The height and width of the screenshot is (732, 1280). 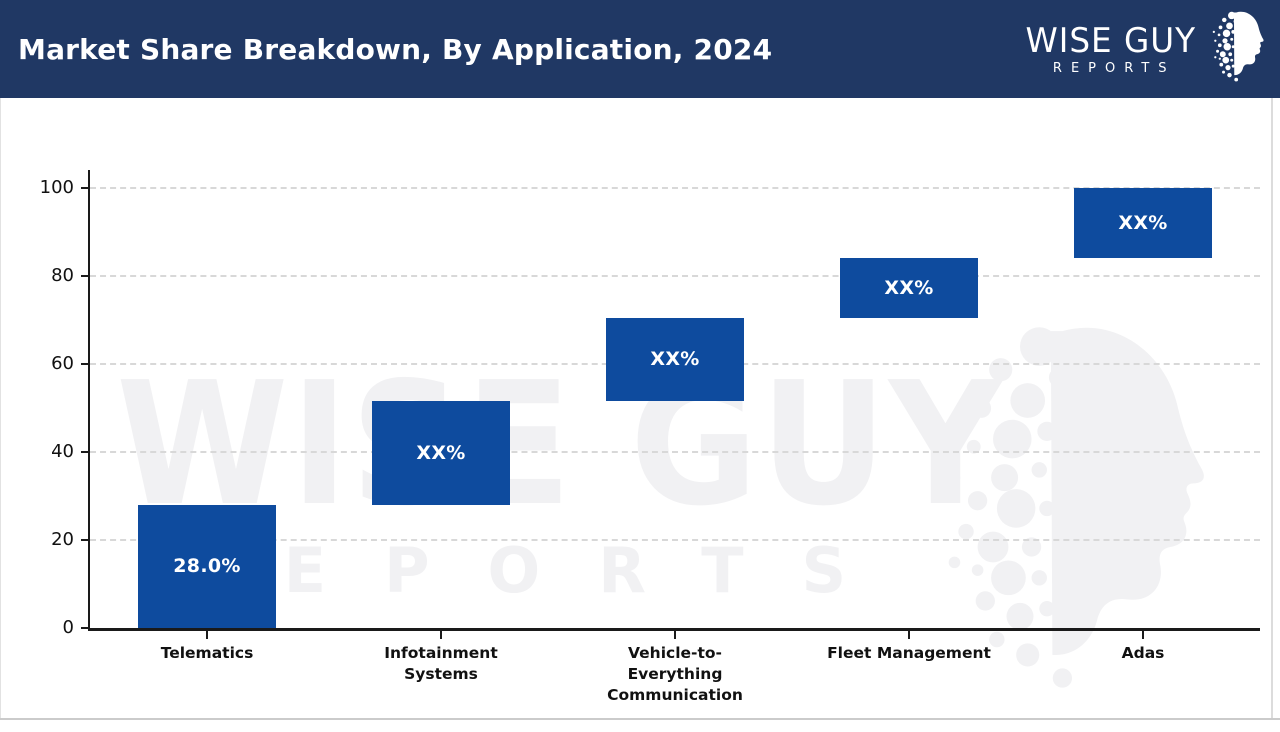 I want to click on y-tick-label: 80, so click(x=62, y=275).